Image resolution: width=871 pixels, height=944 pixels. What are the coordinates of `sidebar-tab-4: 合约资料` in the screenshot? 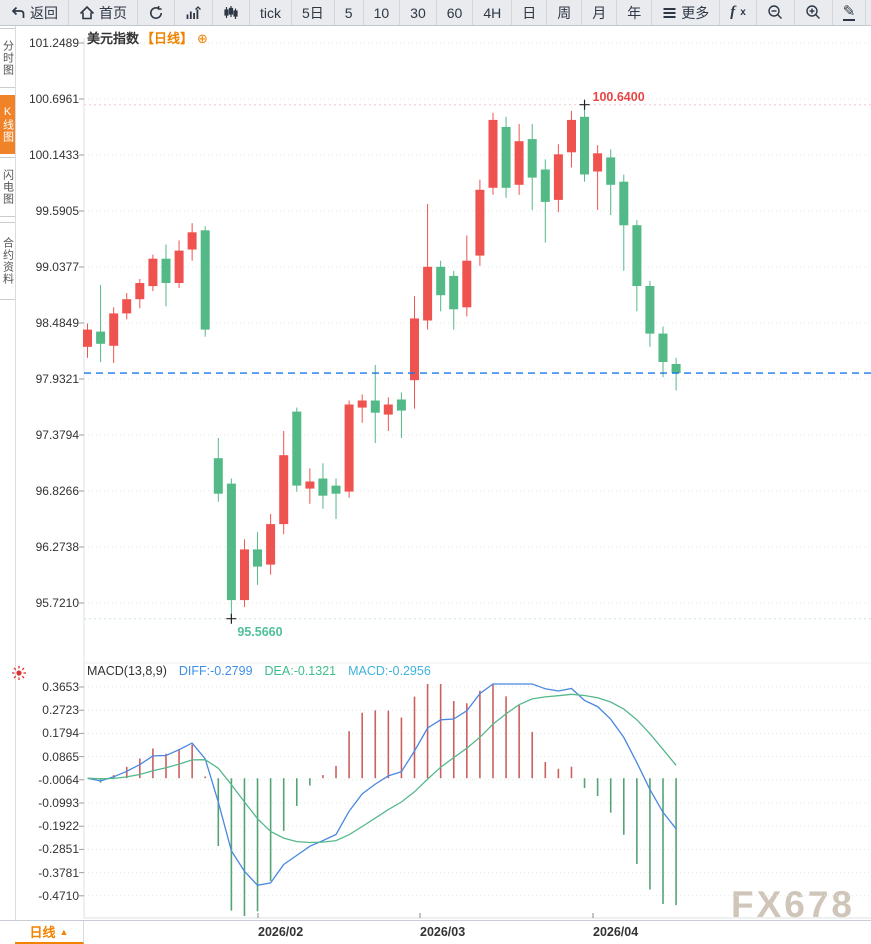 It's located at (7, 261).